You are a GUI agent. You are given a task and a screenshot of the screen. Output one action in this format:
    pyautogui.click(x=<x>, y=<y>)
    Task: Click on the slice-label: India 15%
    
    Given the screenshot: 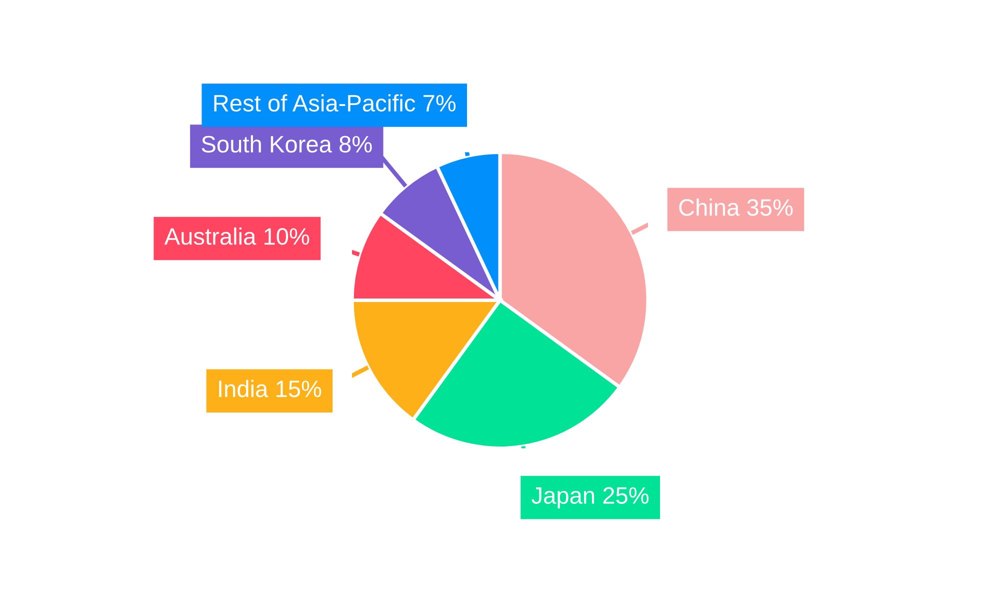 What is the action you would take?
    pyautogui.click(x=270, y=389)
    